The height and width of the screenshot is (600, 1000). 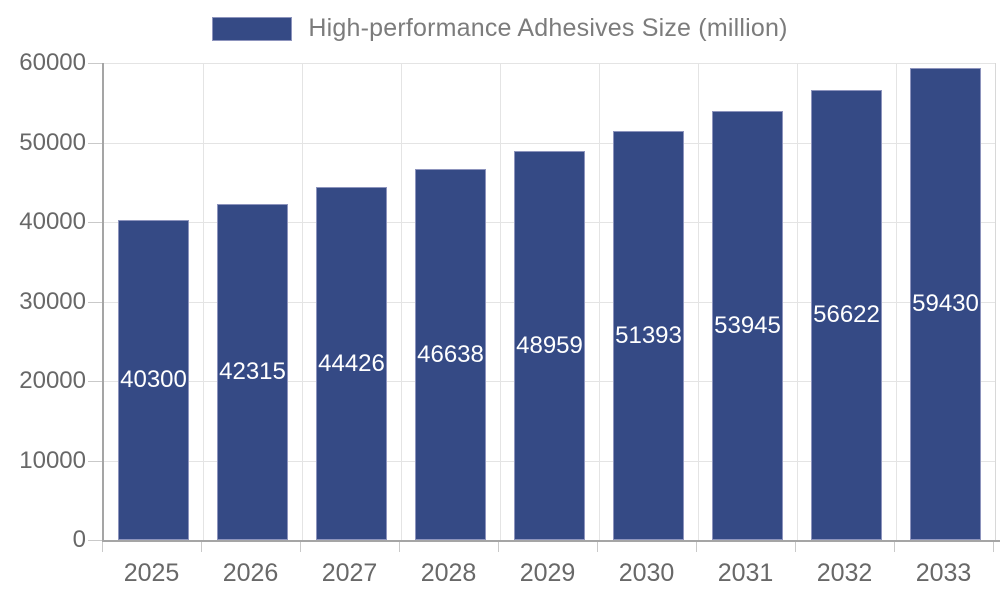 What do you see at coordinates (79, 539) in the screenshot?
I see `y-axis-tick-label: 0` at bounding box center [79, 539].